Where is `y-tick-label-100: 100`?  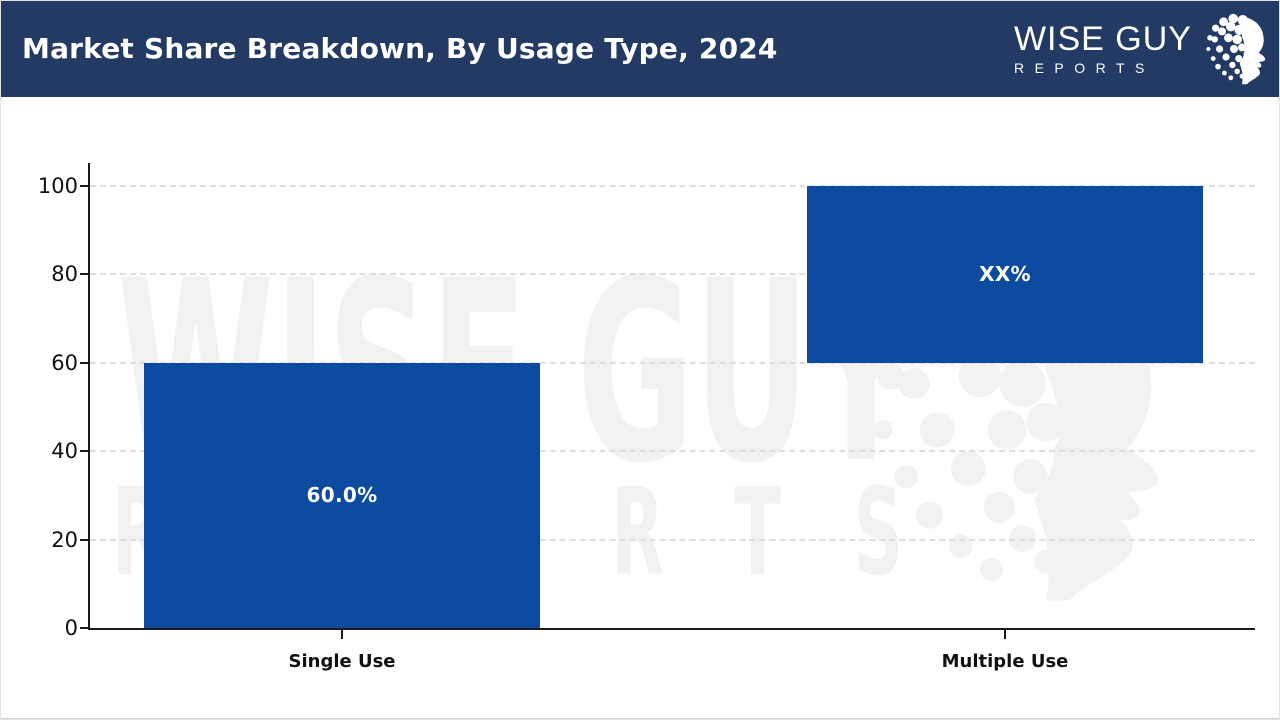
y-tick-label-100: 100 is located at coordinates (57, 185).